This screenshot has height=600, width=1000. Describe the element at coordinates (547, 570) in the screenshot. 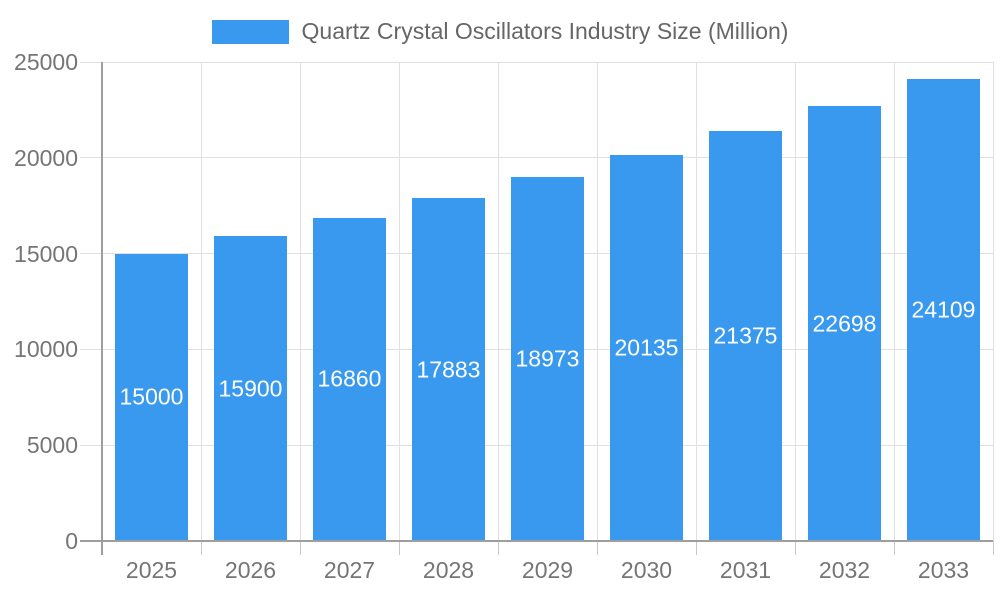

I see `x-axis-tick-label: 2029` at that location.